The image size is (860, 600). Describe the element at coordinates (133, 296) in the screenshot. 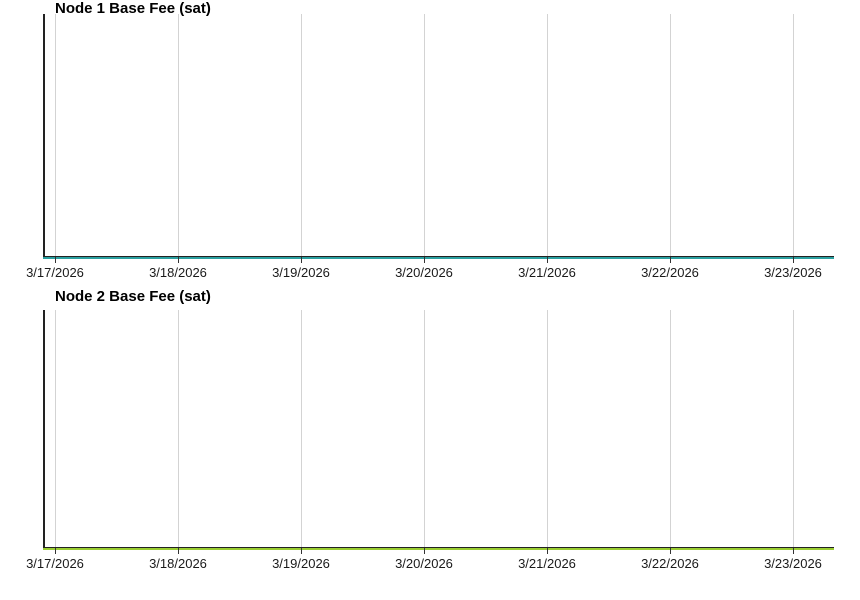

I see `chart-title-node2: Node 2 Base Fee (sat)` at that location.